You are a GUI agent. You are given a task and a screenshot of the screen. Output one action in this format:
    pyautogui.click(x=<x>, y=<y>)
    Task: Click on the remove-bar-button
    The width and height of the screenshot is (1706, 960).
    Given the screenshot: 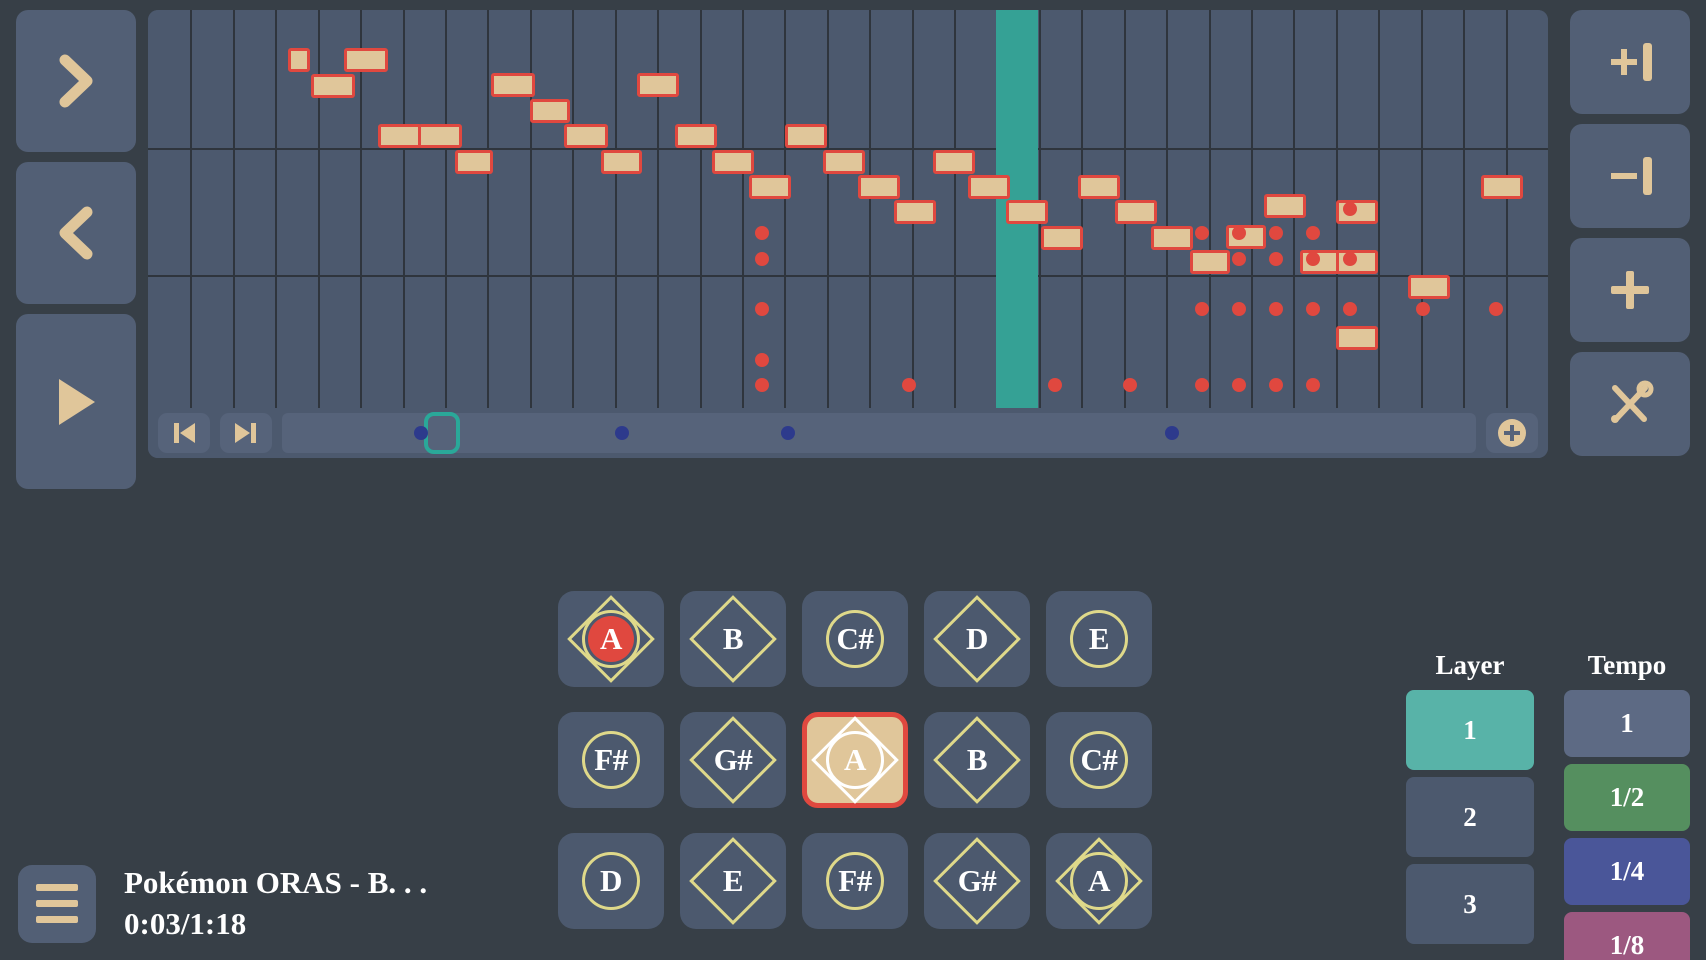 What is the action you would take?
    pyautogui.click(x=1630, y=176)
    